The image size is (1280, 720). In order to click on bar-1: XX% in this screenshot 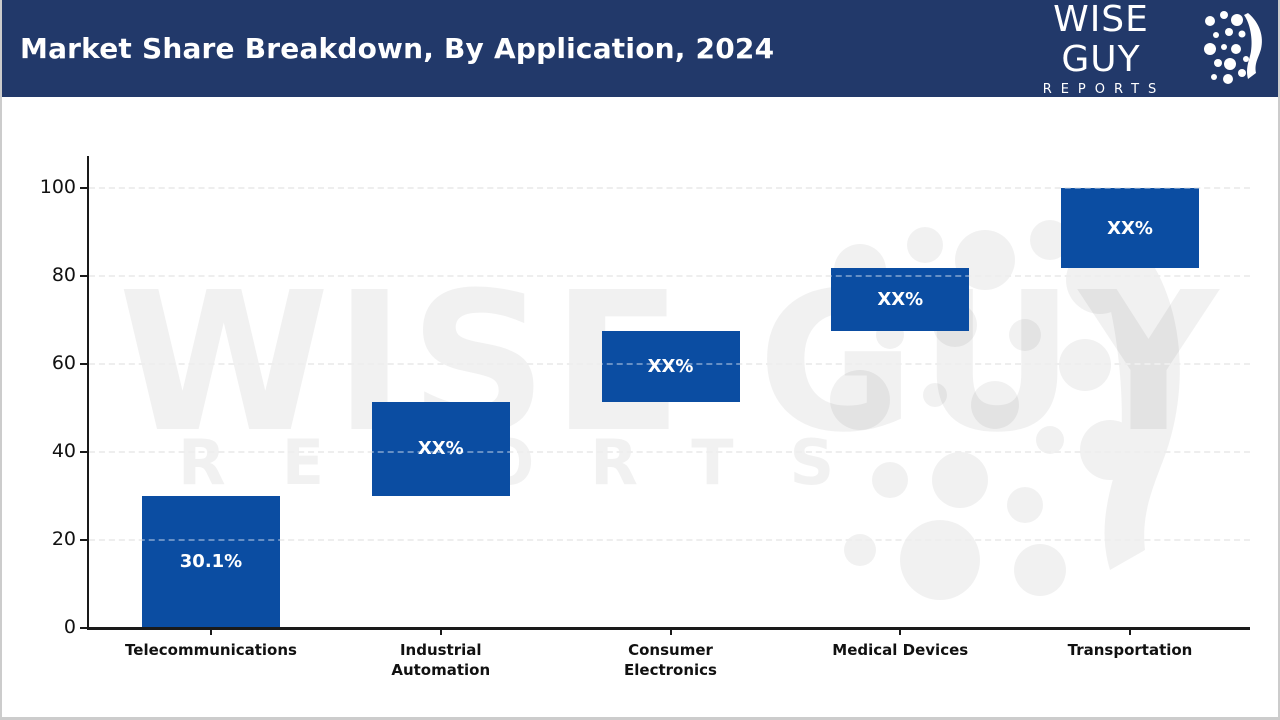, I will do `click(440, 448)`.